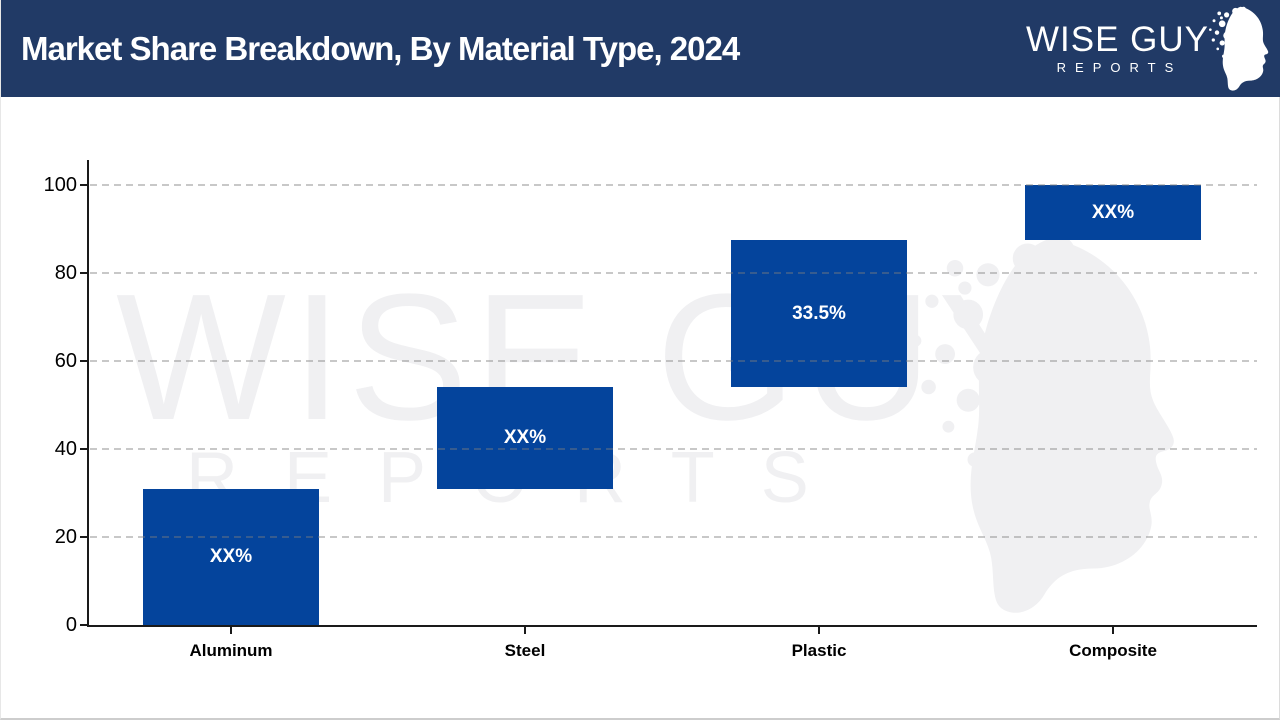 The image size is (1280, 720). I want to click on x-label-aluminum: Aluminum, so click(231, 650).